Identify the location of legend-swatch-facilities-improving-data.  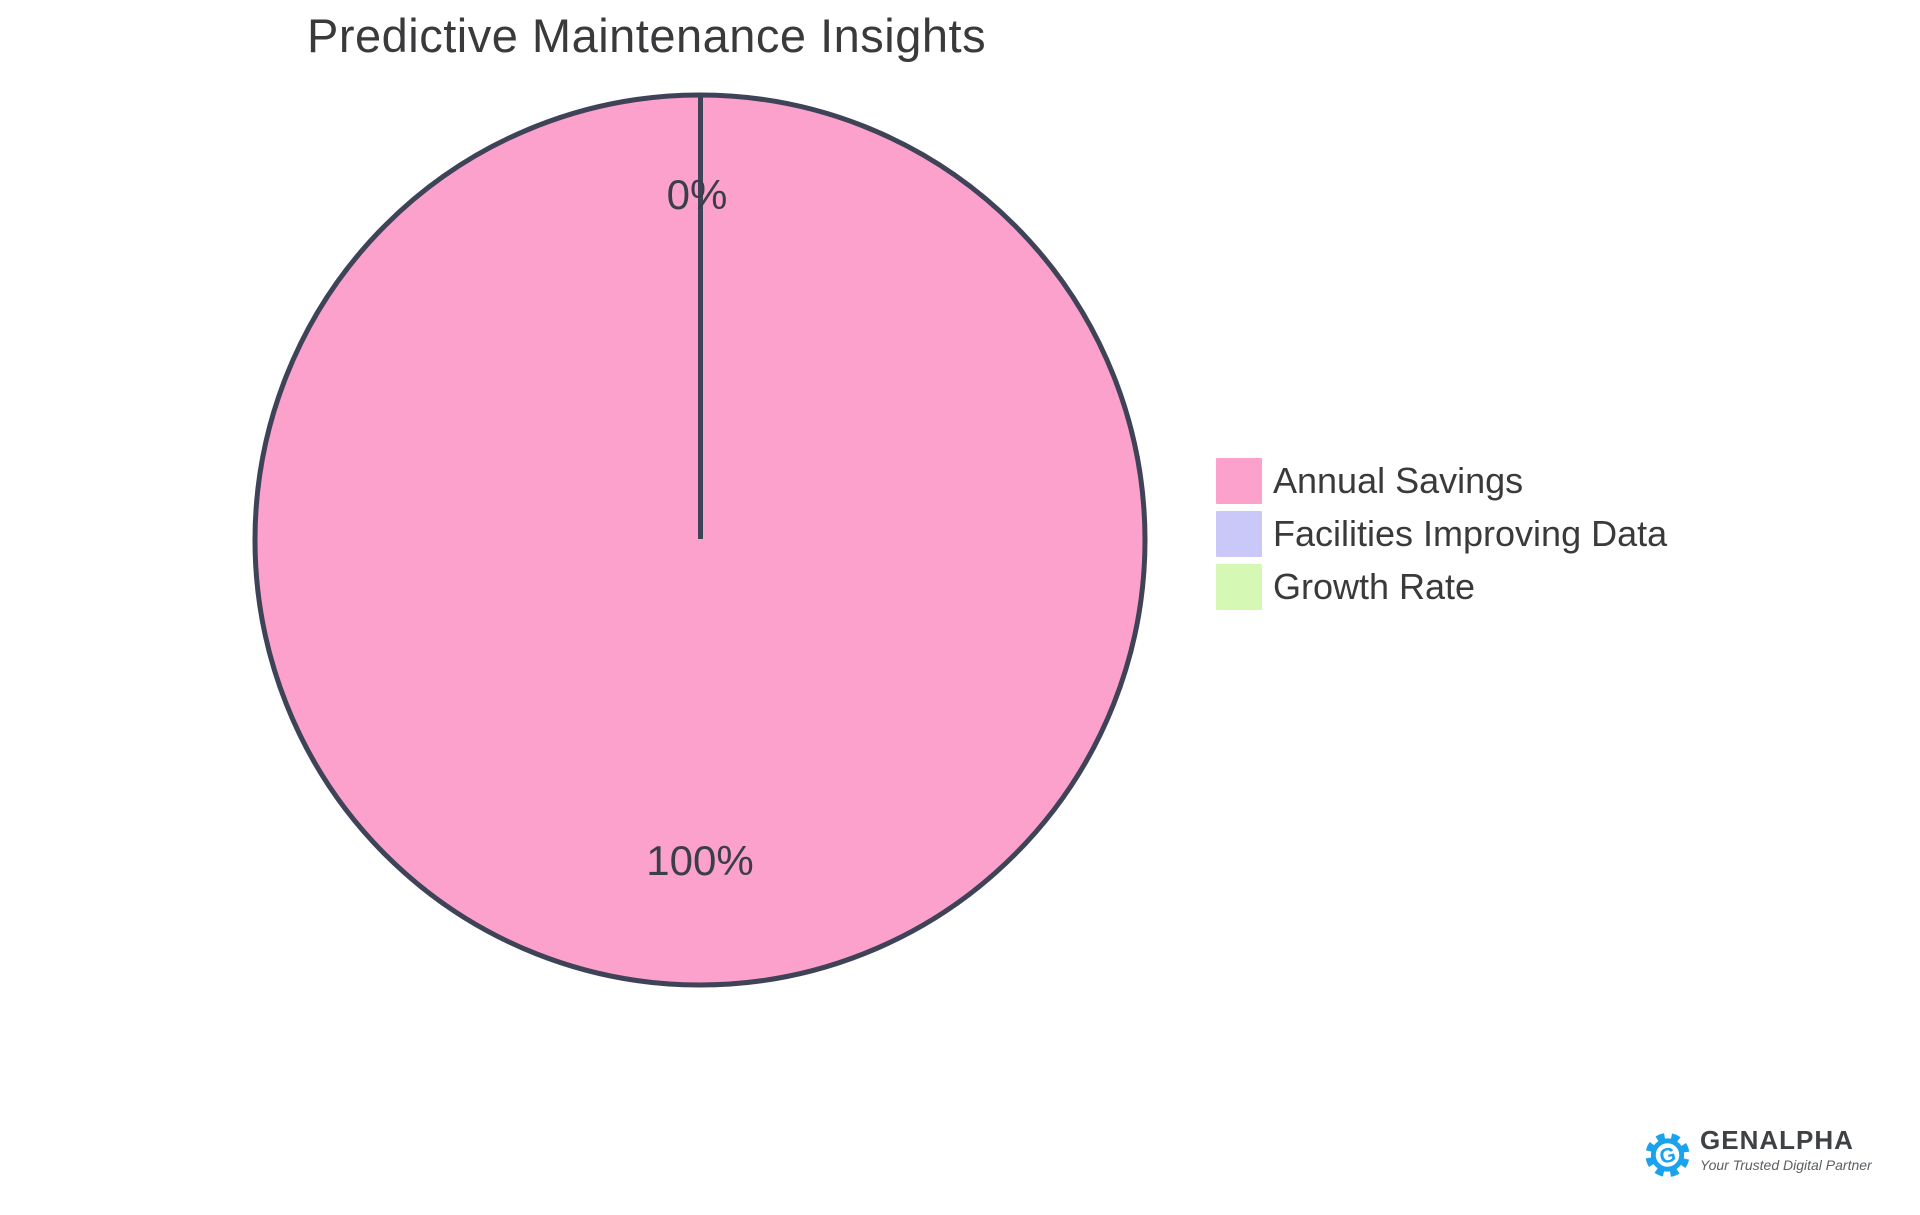
(1239, 534).